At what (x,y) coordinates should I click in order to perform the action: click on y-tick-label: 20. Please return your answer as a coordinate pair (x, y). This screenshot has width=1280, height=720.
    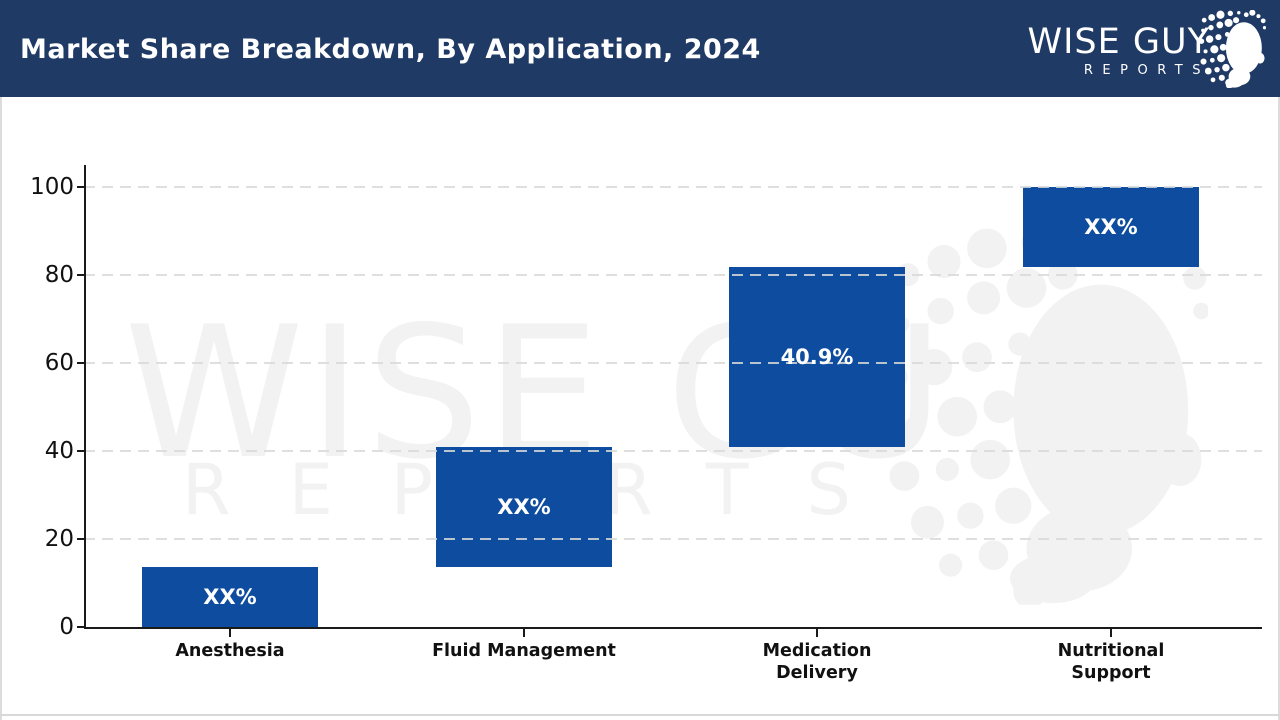
    Looking at the image, I should click on (59, 539).